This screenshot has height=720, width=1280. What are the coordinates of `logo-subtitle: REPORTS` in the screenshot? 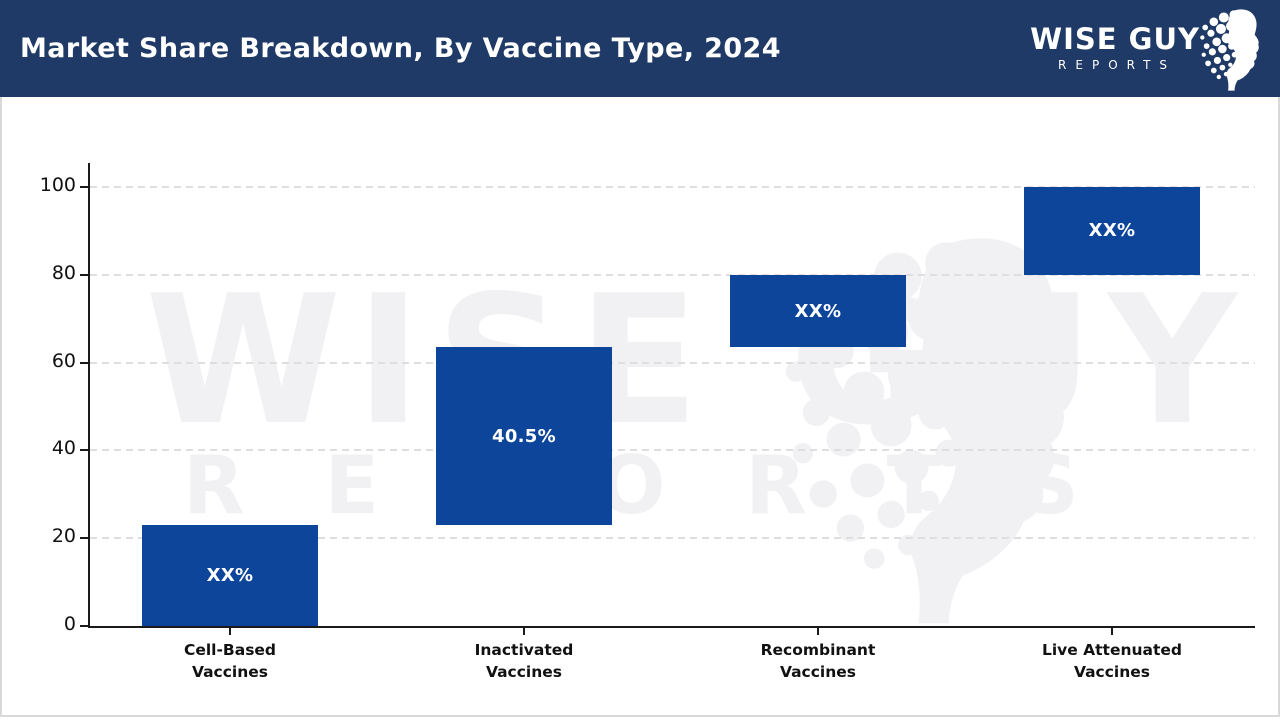 It's located at (1117, 65).